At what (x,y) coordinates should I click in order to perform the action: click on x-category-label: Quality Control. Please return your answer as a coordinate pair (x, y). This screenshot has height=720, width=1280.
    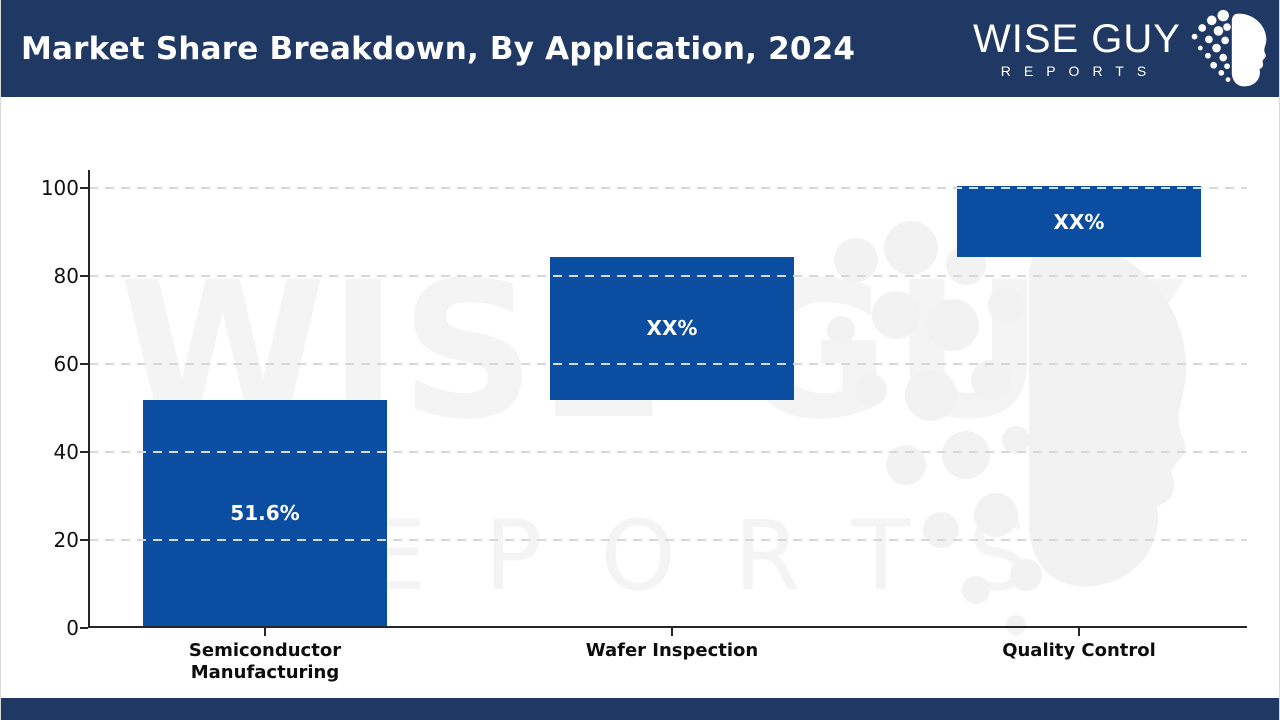
    Looking at the image, I should click on (1079, 650).